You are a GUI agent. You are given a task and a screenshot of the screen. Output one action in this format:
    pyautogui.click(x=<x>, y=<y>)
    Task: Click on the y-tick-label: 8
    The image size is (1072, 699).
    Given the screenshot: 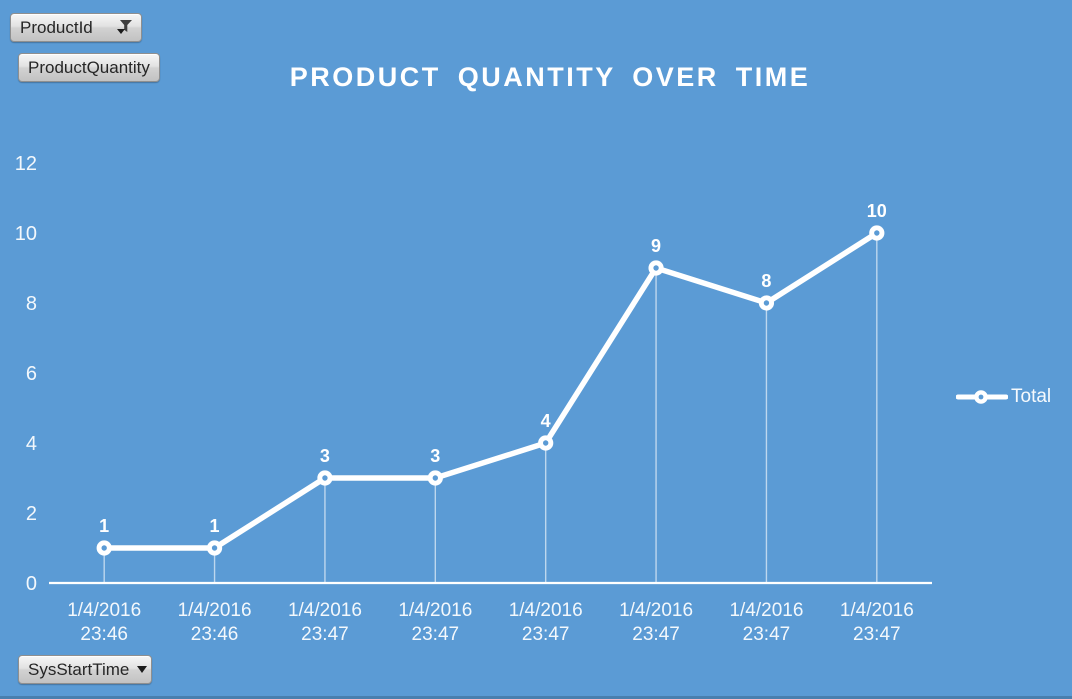 What is the action you would take?
    pyautogui.click(x=31, y=304)
    